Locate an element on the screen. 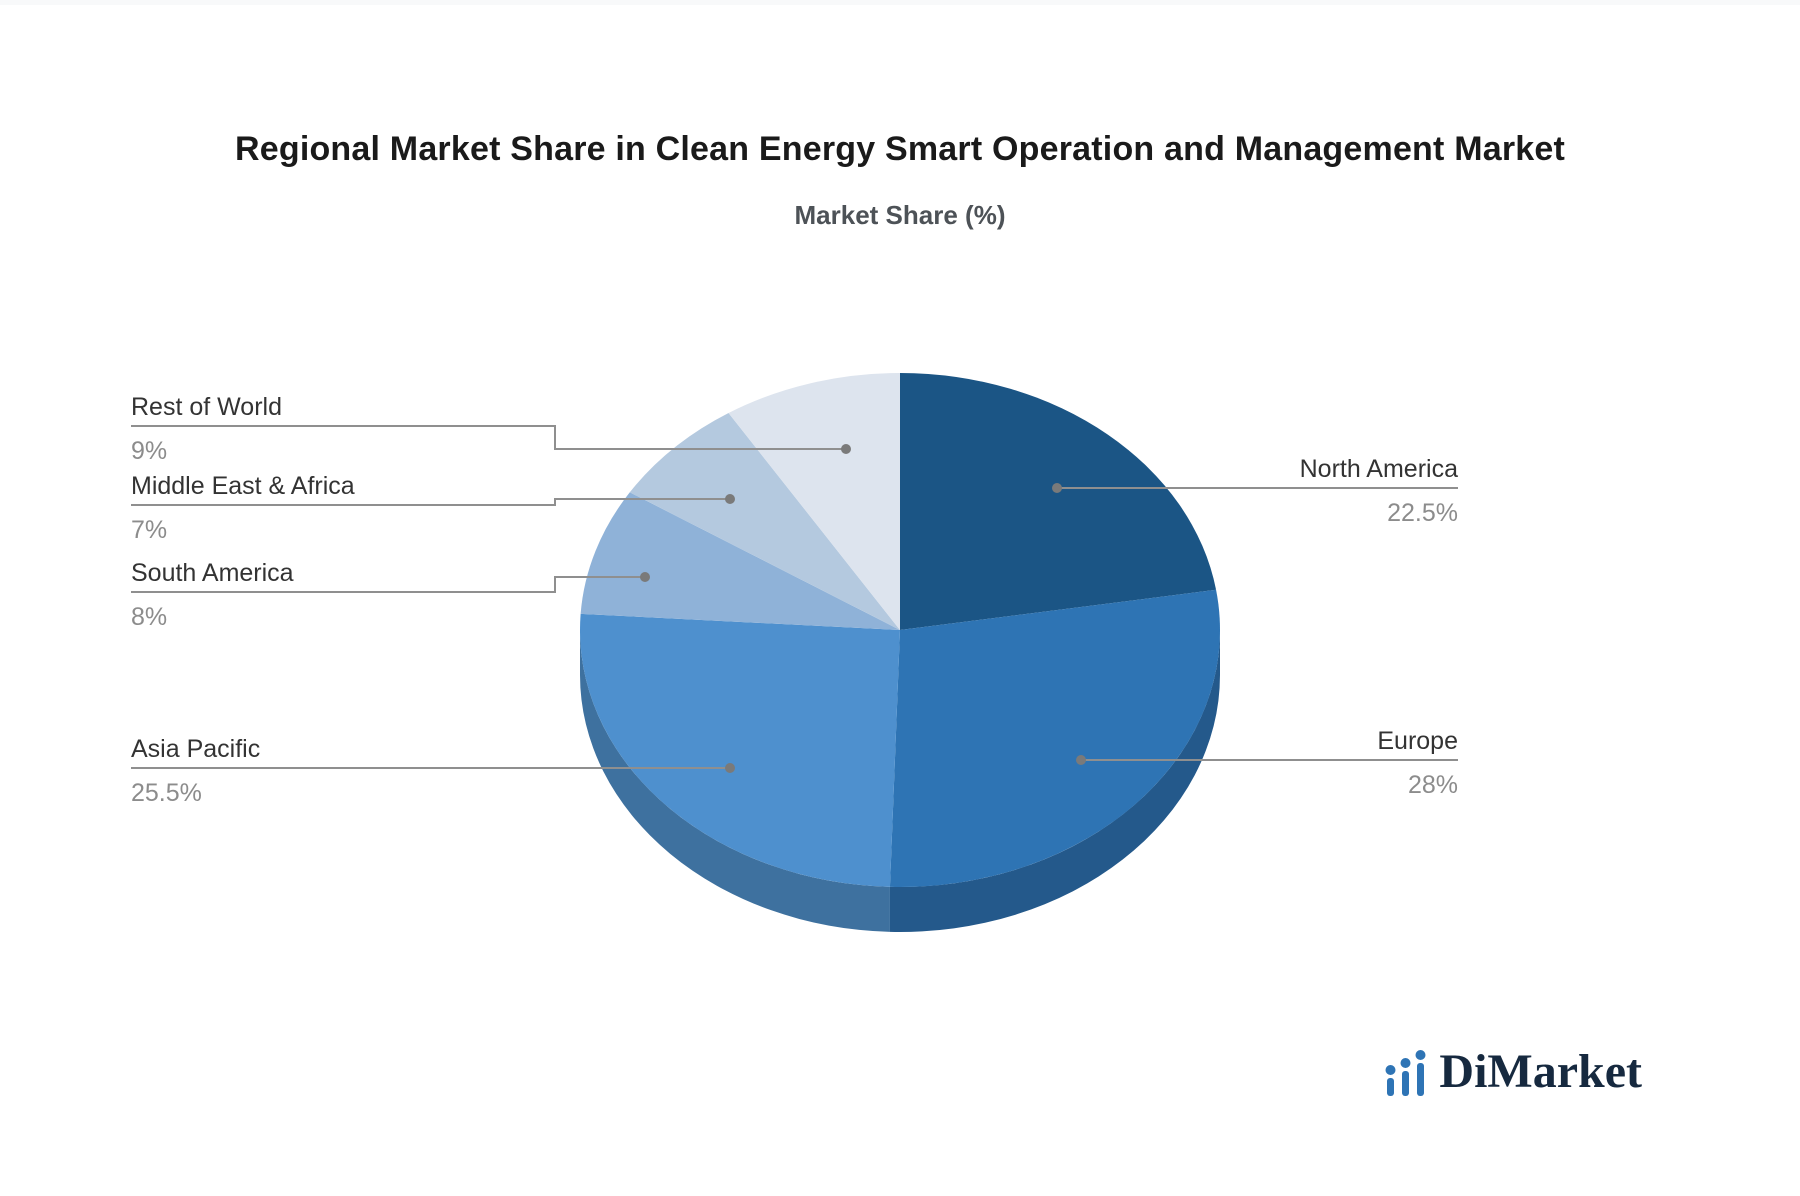  pie-slice-middle-east-africa is located at coordinates (764, 521).